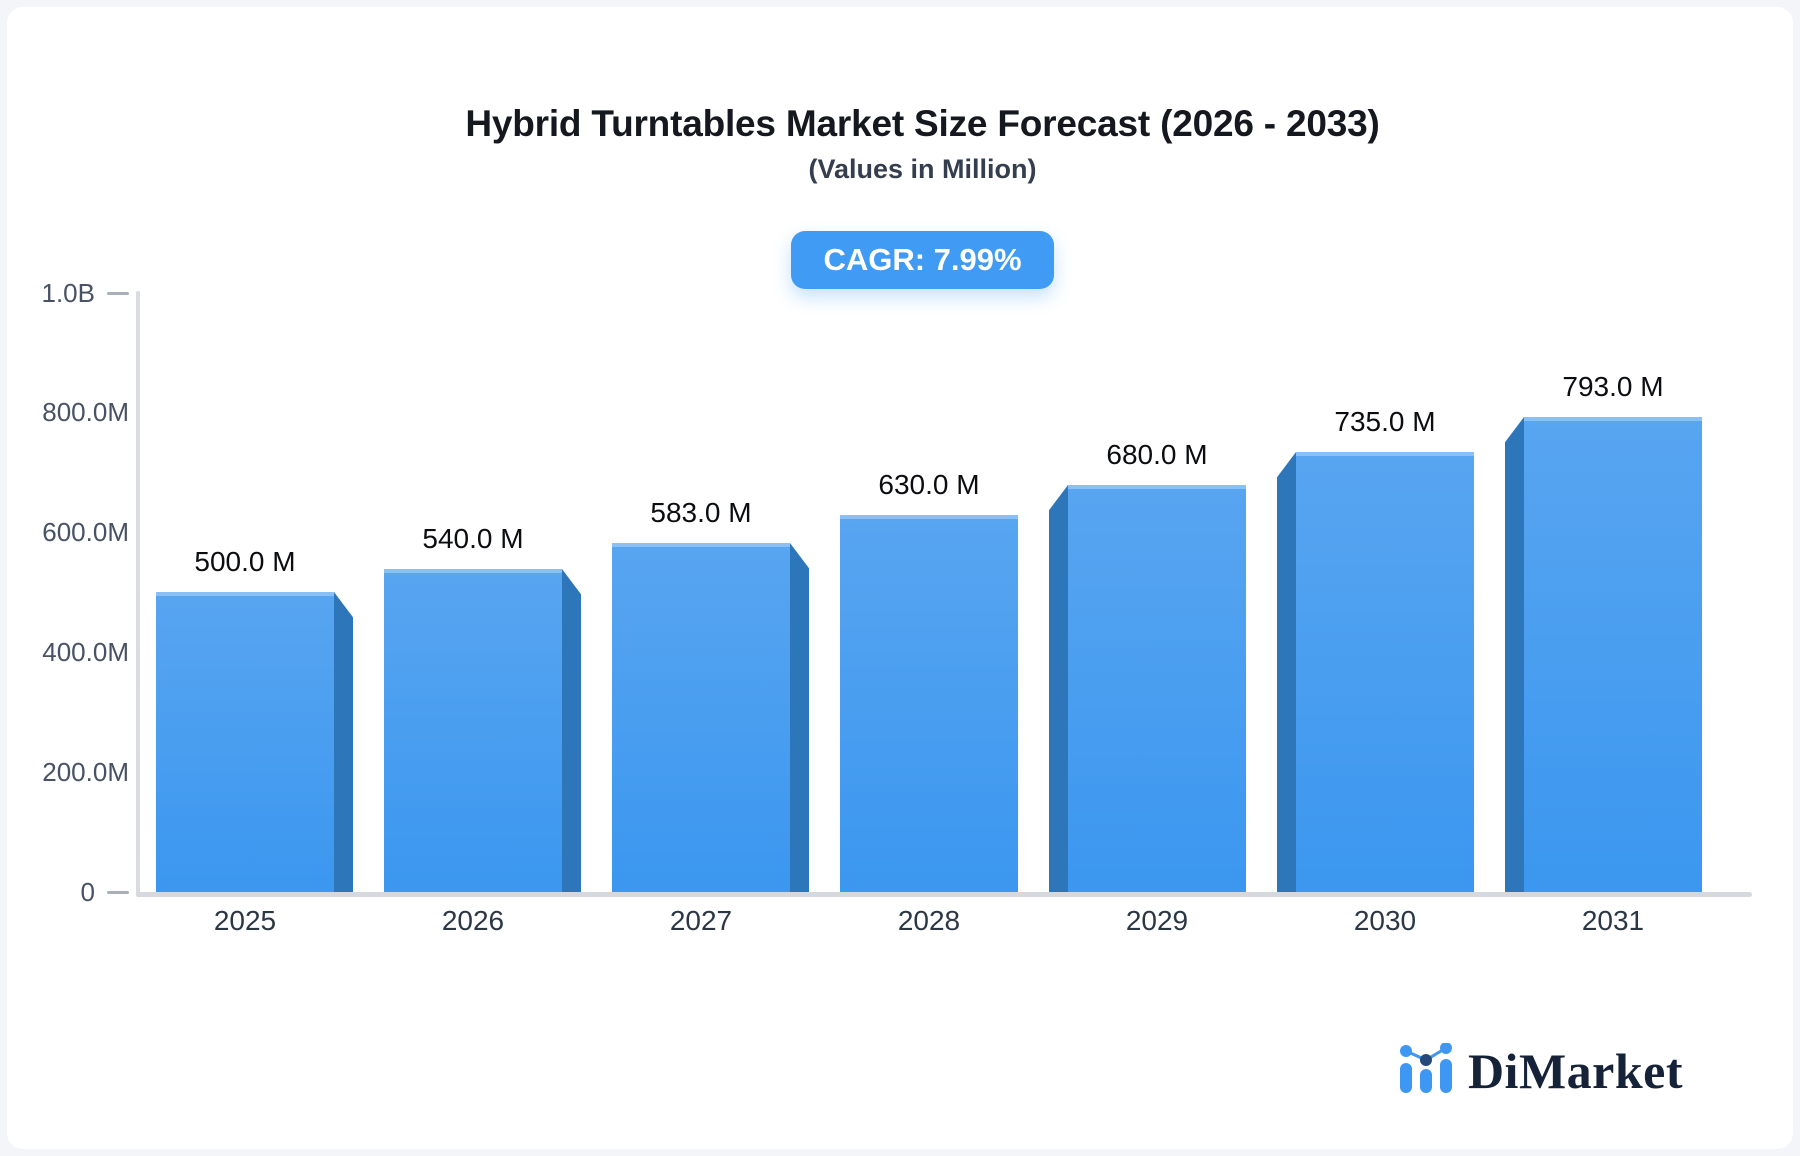 Image resolution: width=1800 pixels, height=1156 pixels. I want to click on y-tick-label: 600.0M, so click(85, 532).